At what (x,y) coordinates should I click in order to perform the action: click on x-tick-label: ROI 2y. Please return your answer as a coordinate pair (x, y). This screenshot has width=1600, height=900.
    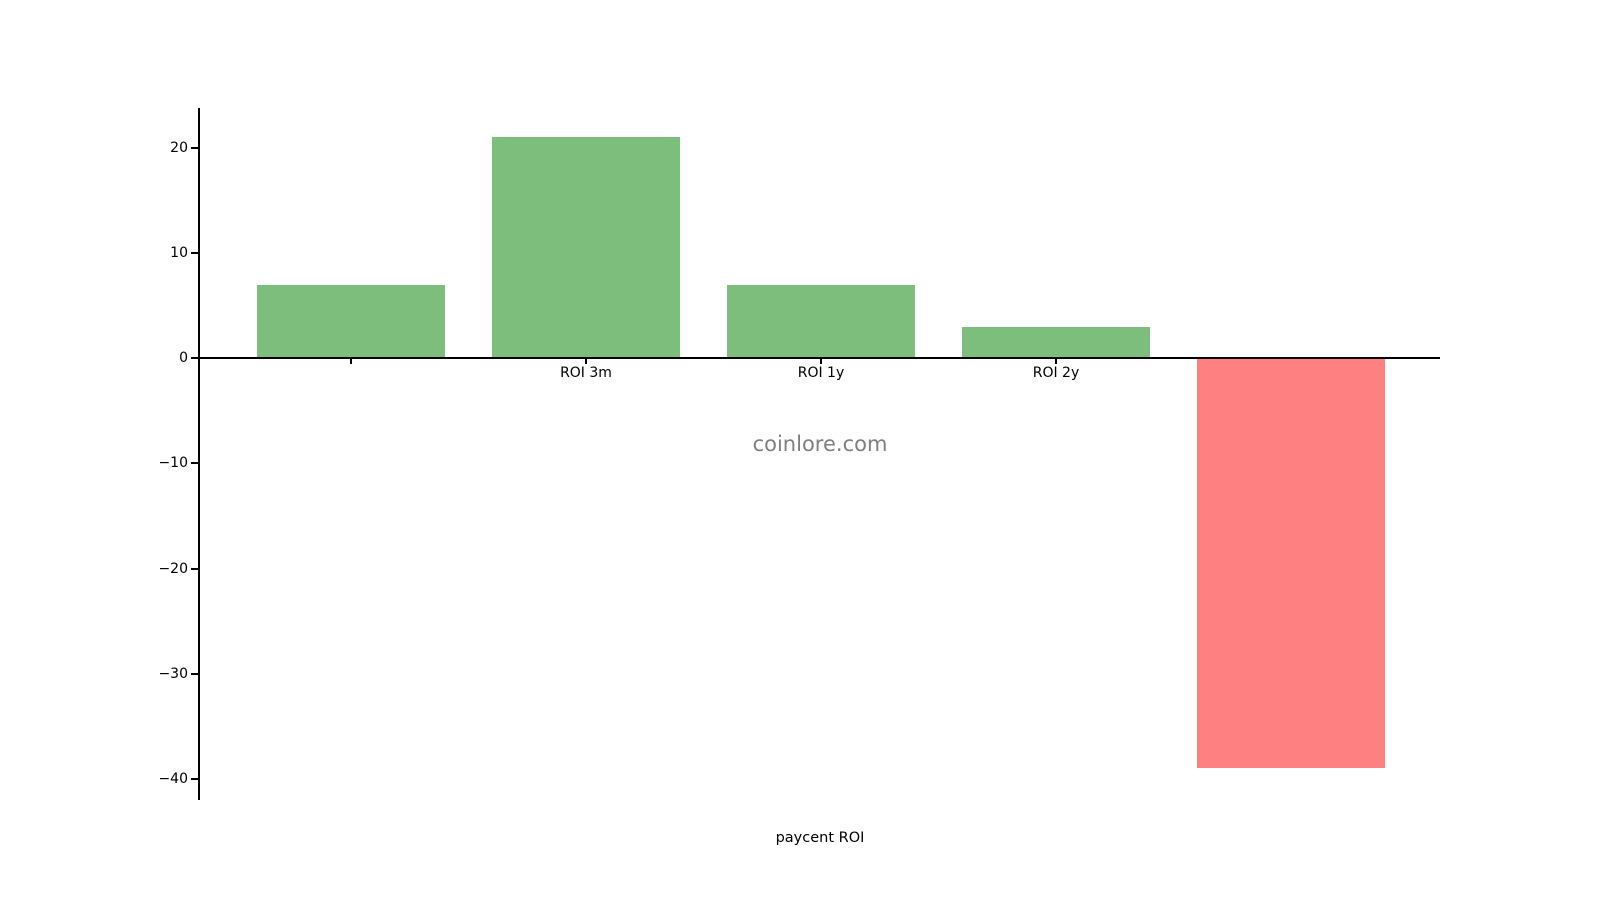
    Looking at the image, I should click on (1056, 373).